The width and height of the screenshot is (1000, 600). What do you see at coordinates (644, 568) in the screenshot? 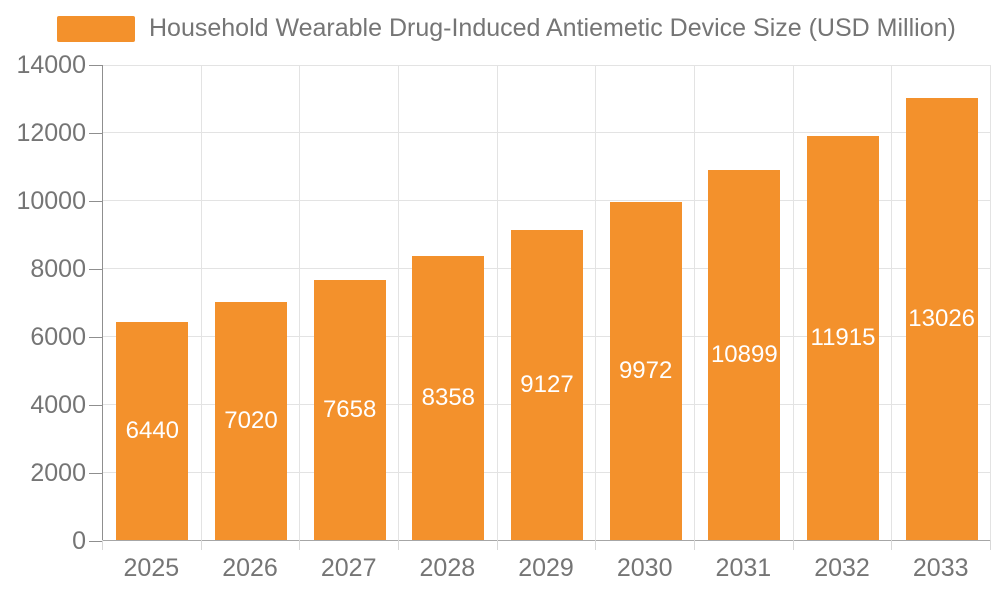
I see `x-axis-label: 2030` at bounding box center [644, 568].